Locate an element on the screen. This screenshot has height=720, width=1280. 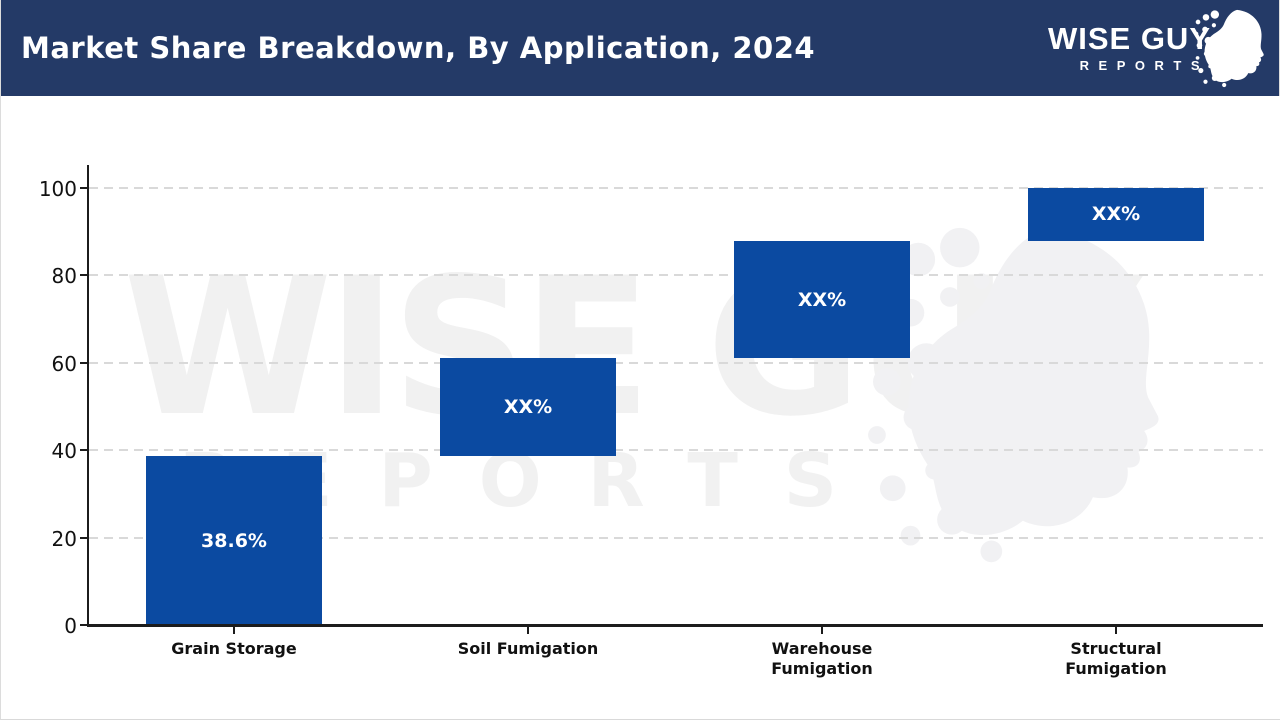
y-tick-label: 60 is located at coordinates (64, 363).